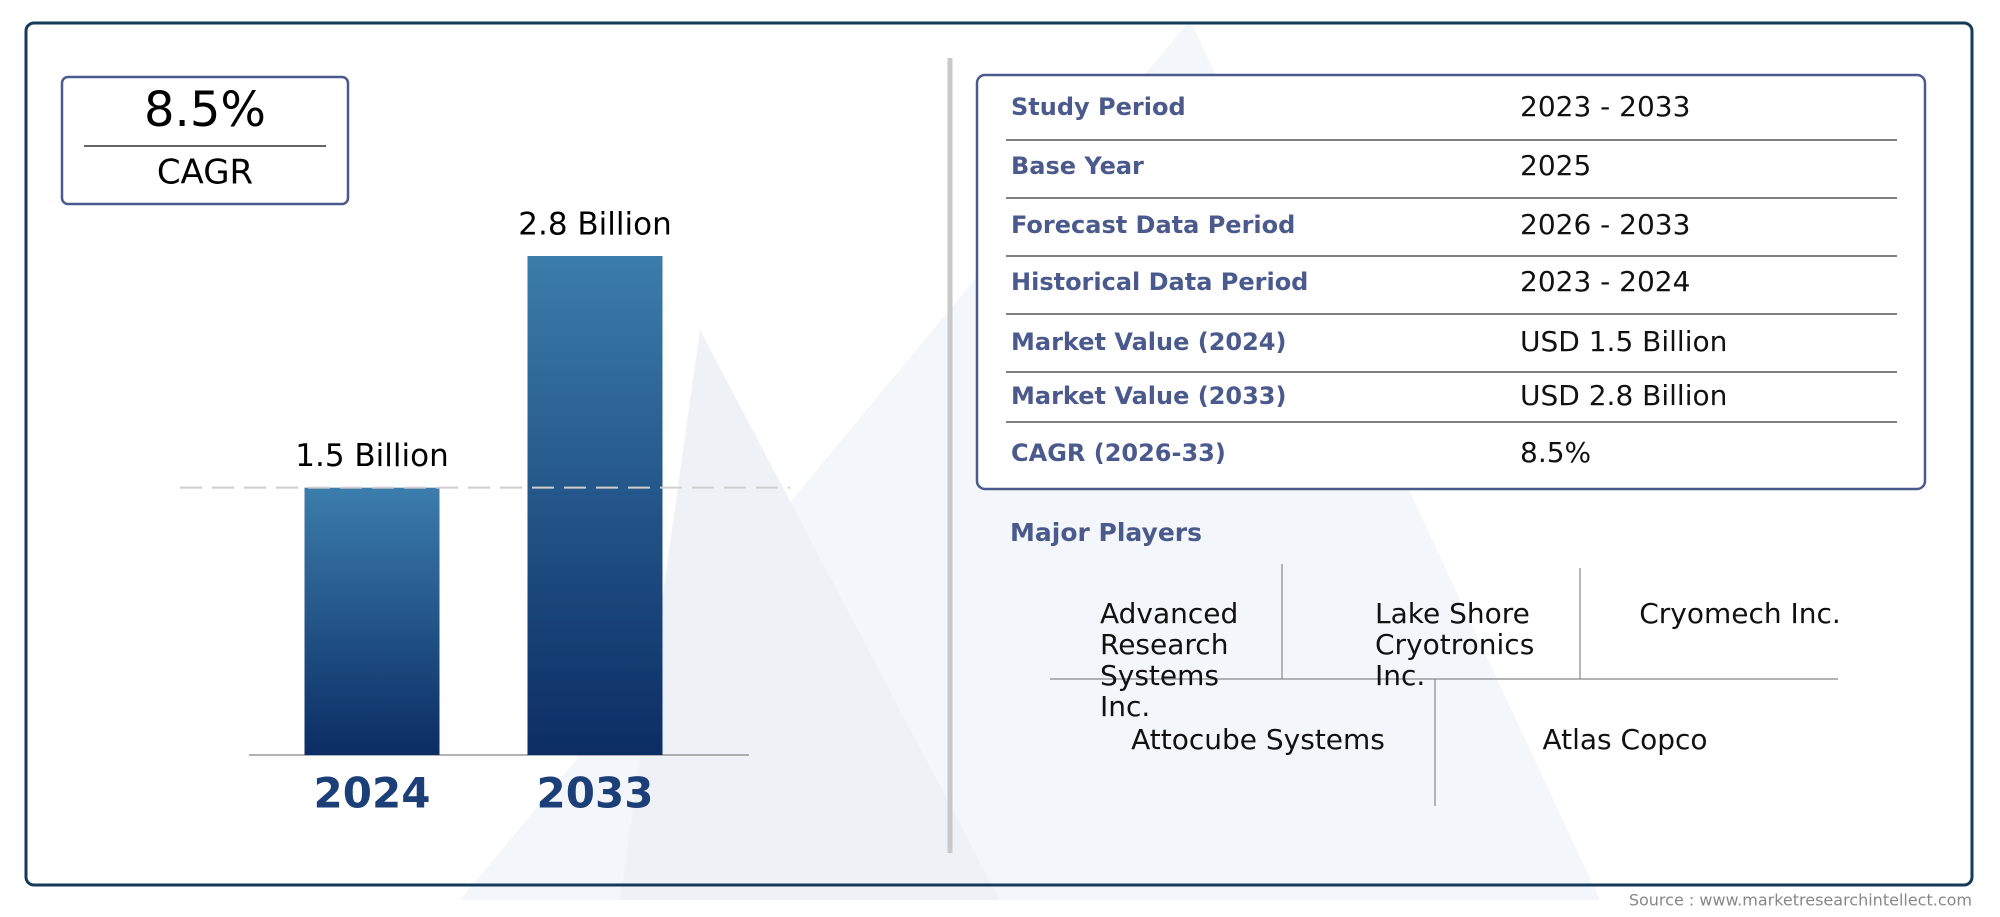 The width and height of the screenshot is (2000, 917). I want to click on player-cell: Atlas Copco, so click(1625, 740).